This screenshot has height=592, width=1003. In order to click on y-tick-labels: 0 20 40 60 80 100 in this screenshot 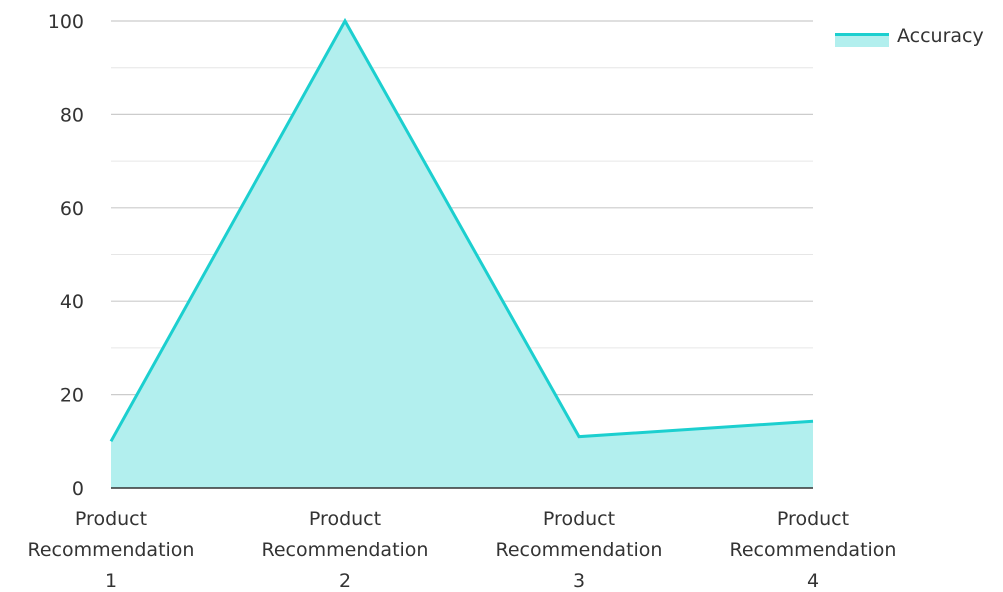, I will do `click(66, 255)`.